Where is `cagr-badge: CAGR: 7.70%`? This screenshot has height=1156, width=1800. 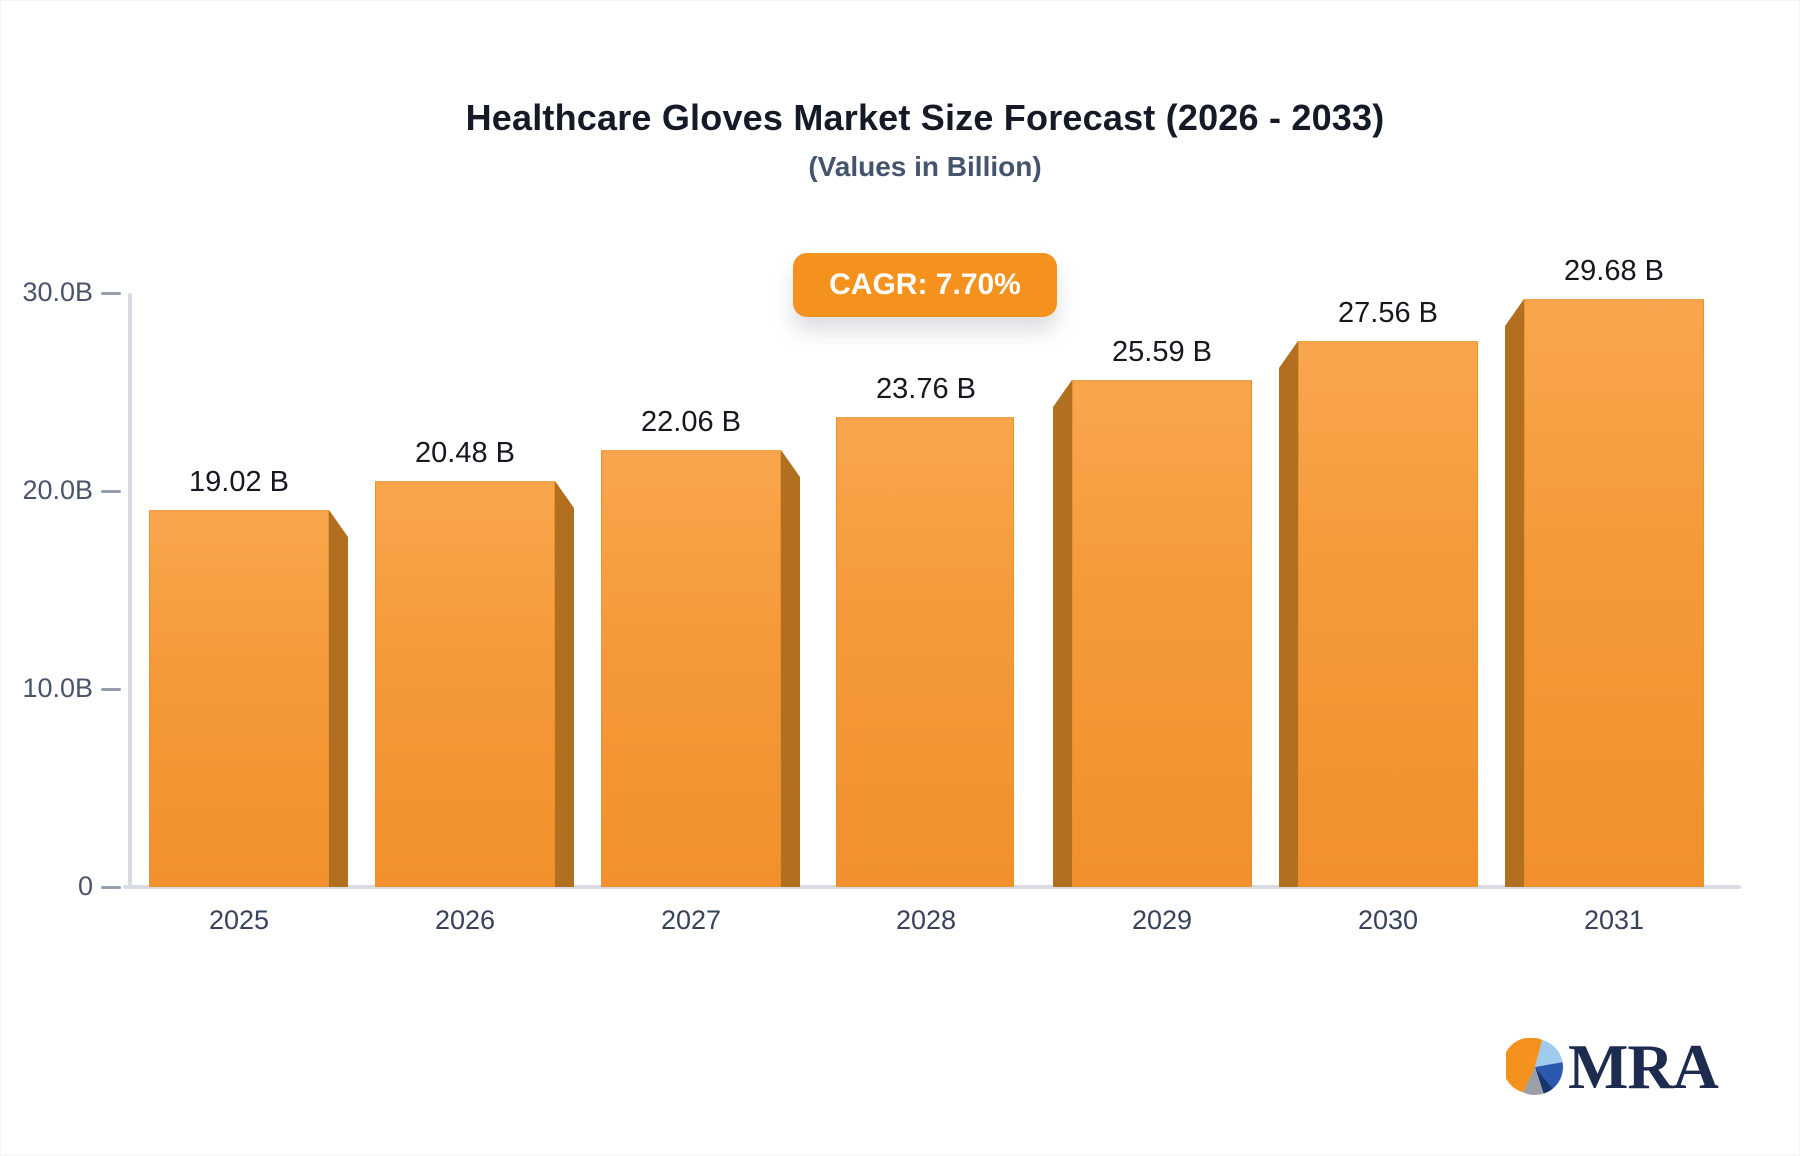
cagr-badge: CAGR: 7.70% is located at coordinates (925, 285).